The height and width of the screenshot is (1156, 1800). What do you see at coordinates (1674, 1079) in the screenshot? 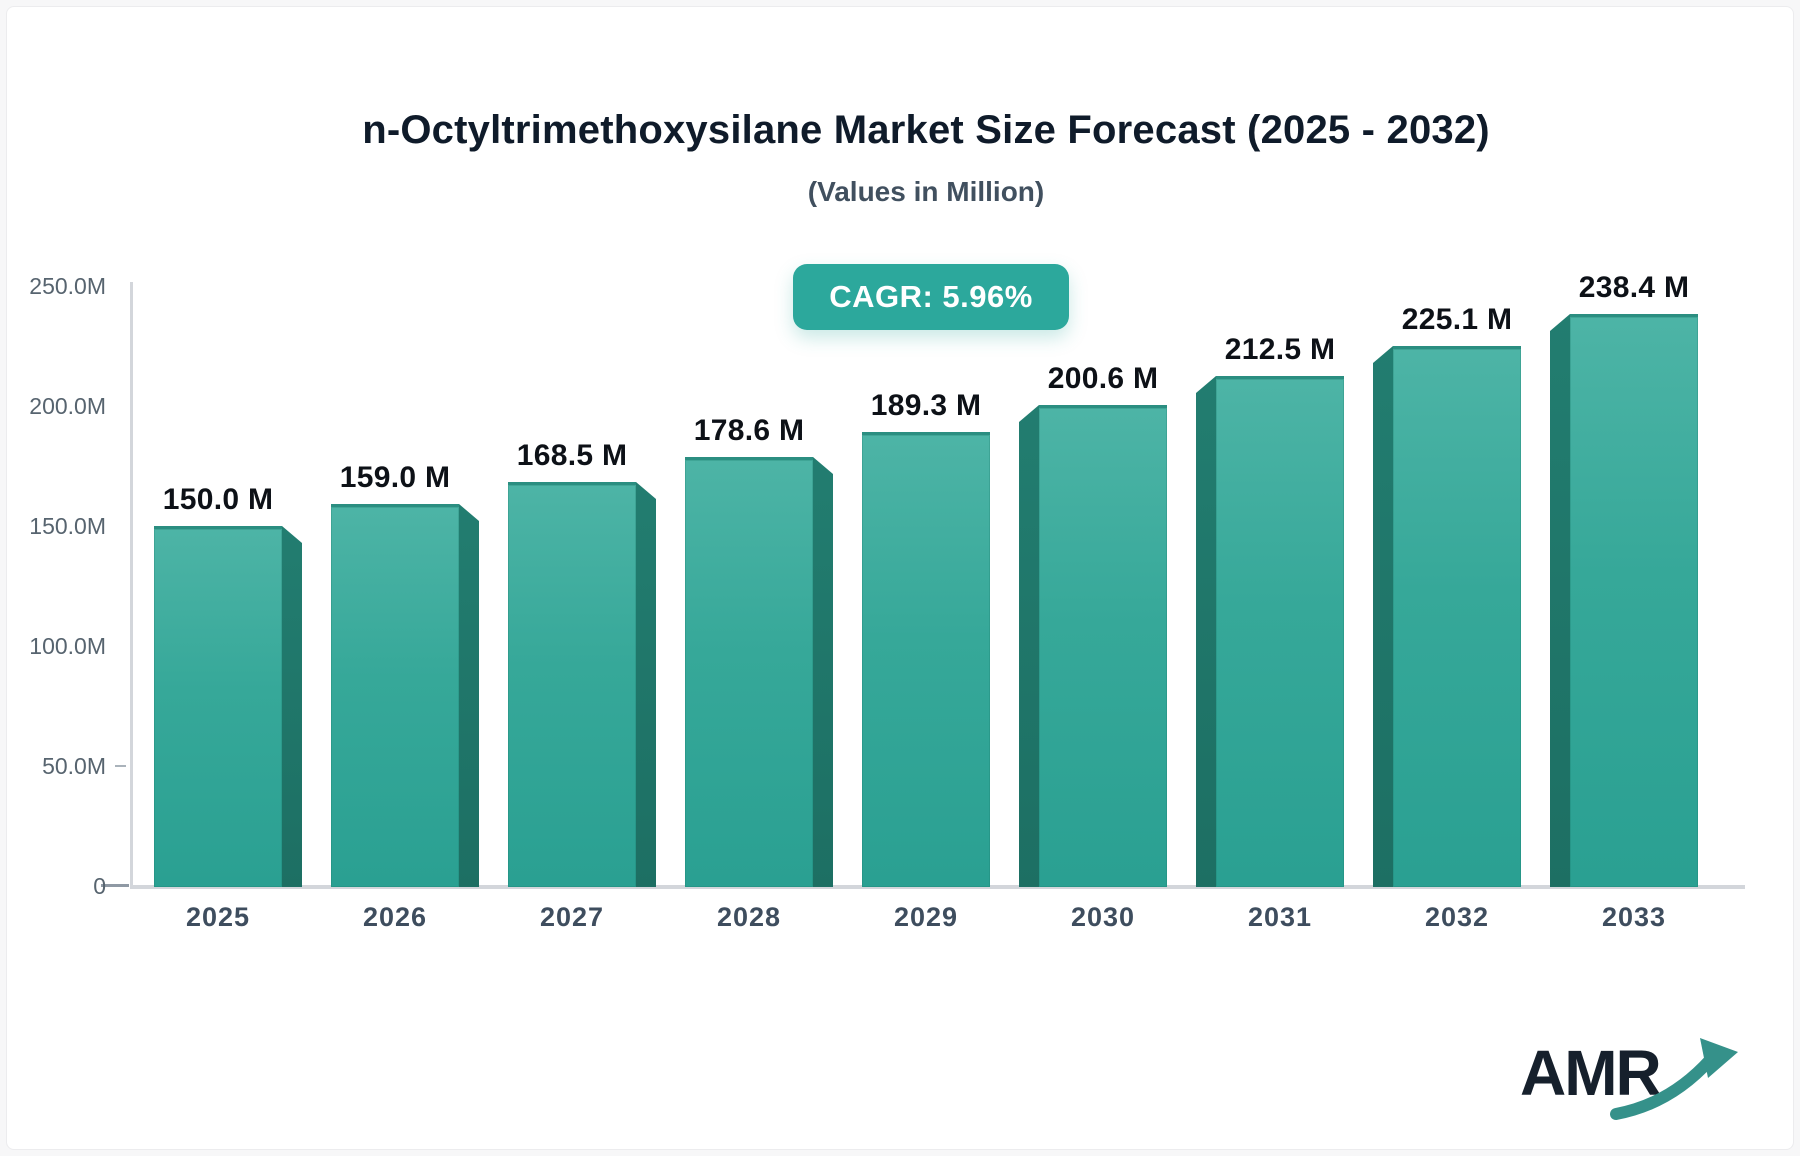
I see `amr-logo-arrow-icon` at bounding box center [1674, 1079].